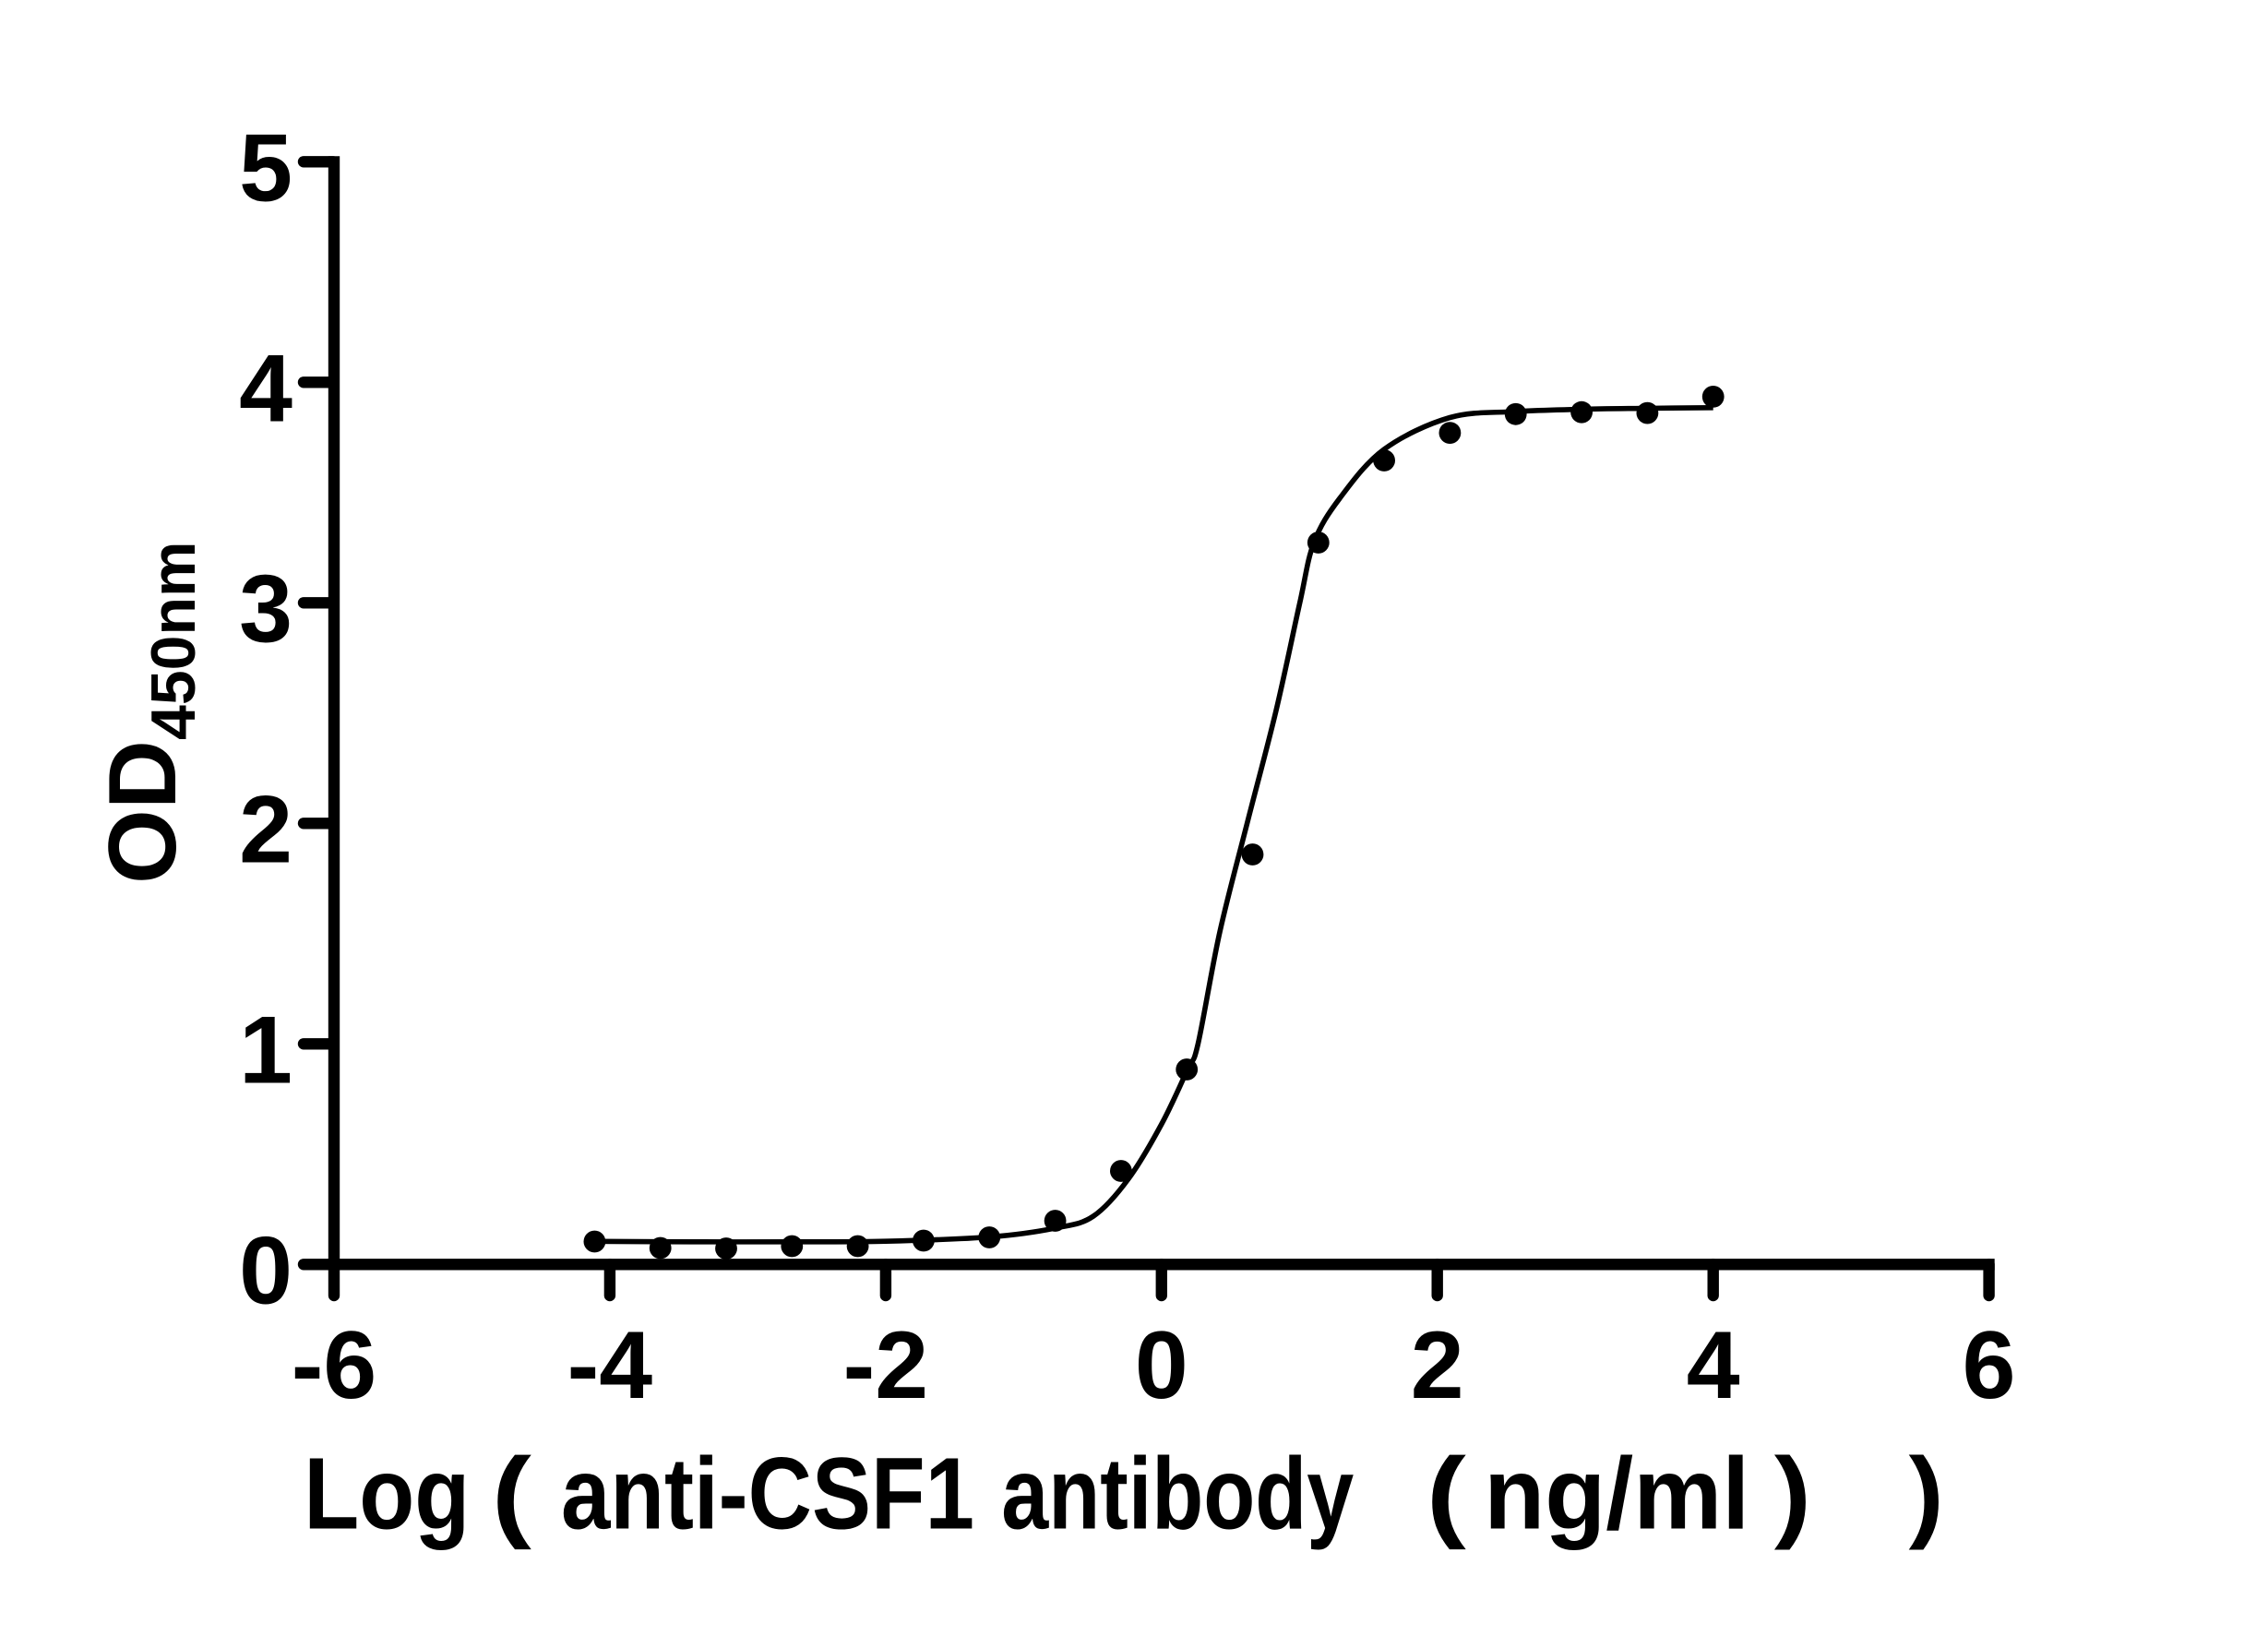 The image size is (2268, 1636). Describe the element at coordinates (1177, 1493) in the screenshot. I see `svg-text: antibody` at that location.